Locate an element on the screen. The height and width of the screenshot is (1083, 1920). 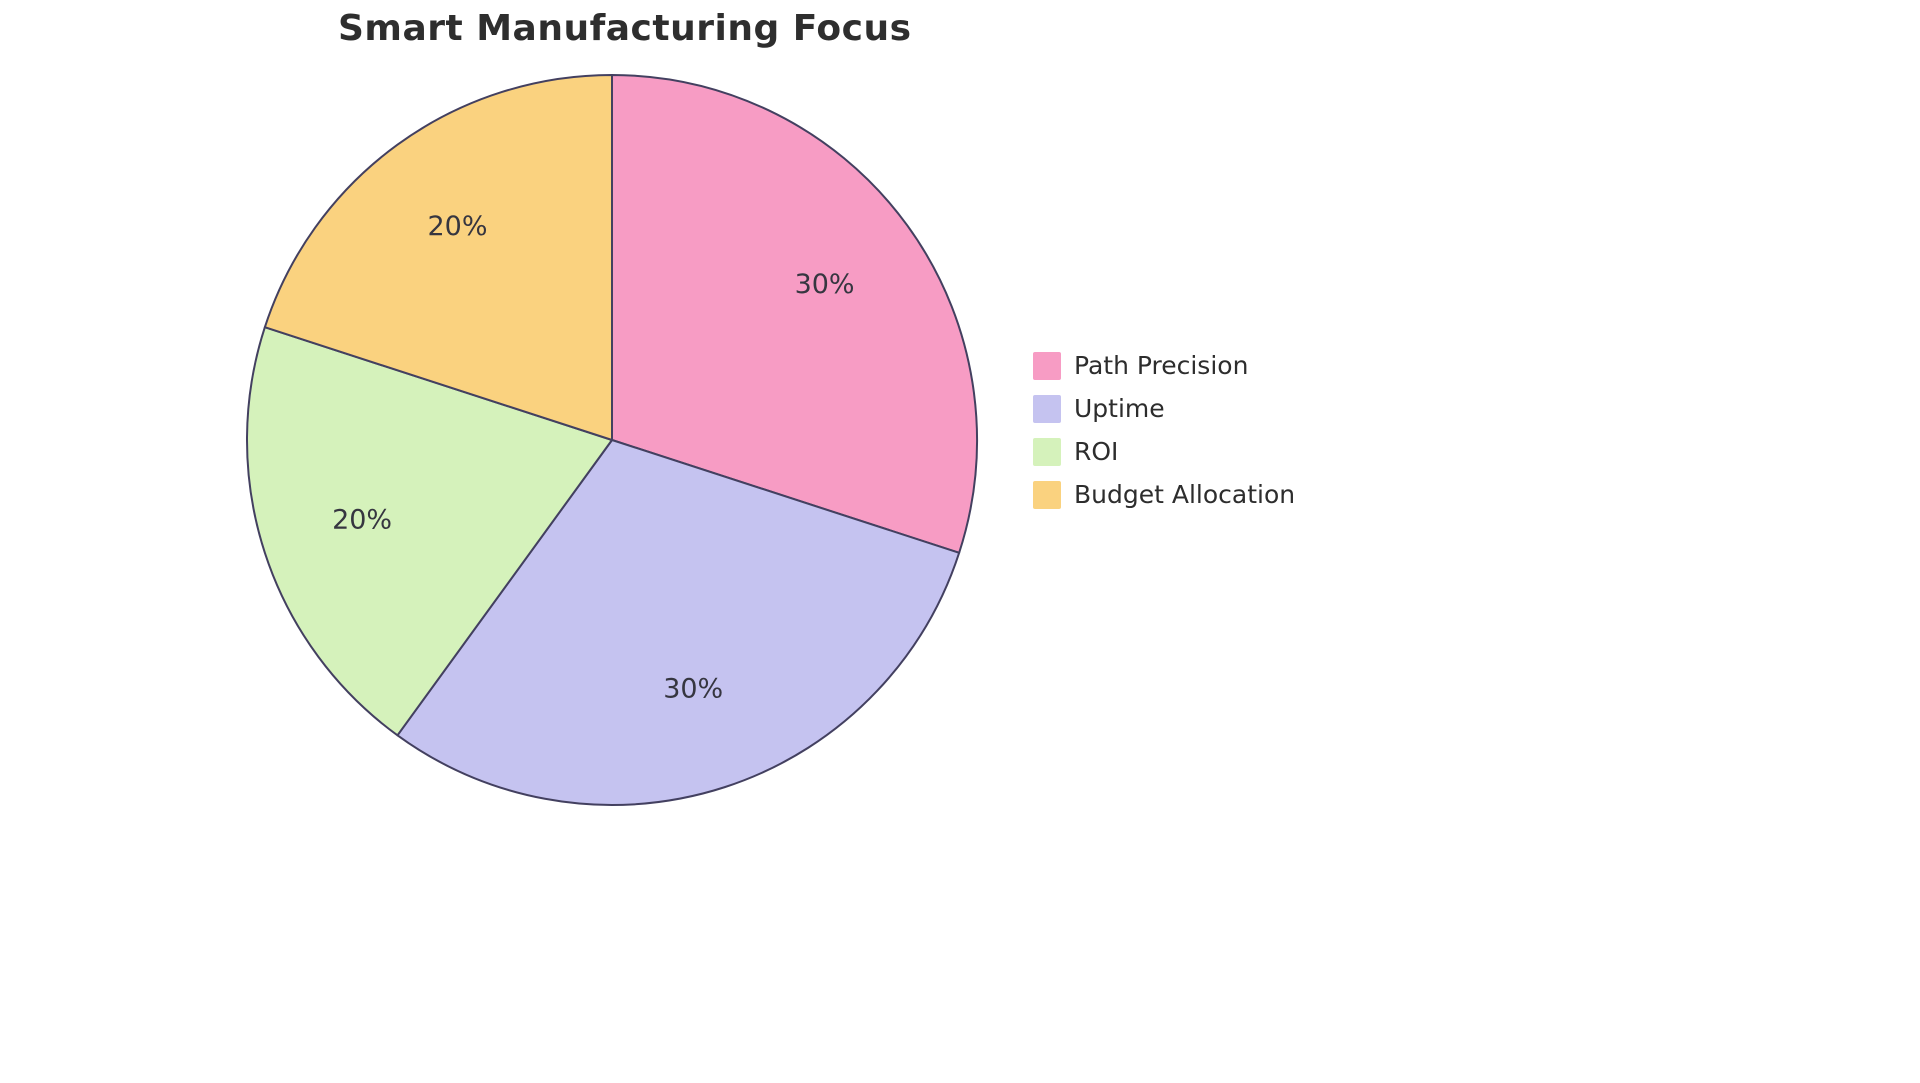
legend-item-roi: ROI is located at coordinates (1164, 452).